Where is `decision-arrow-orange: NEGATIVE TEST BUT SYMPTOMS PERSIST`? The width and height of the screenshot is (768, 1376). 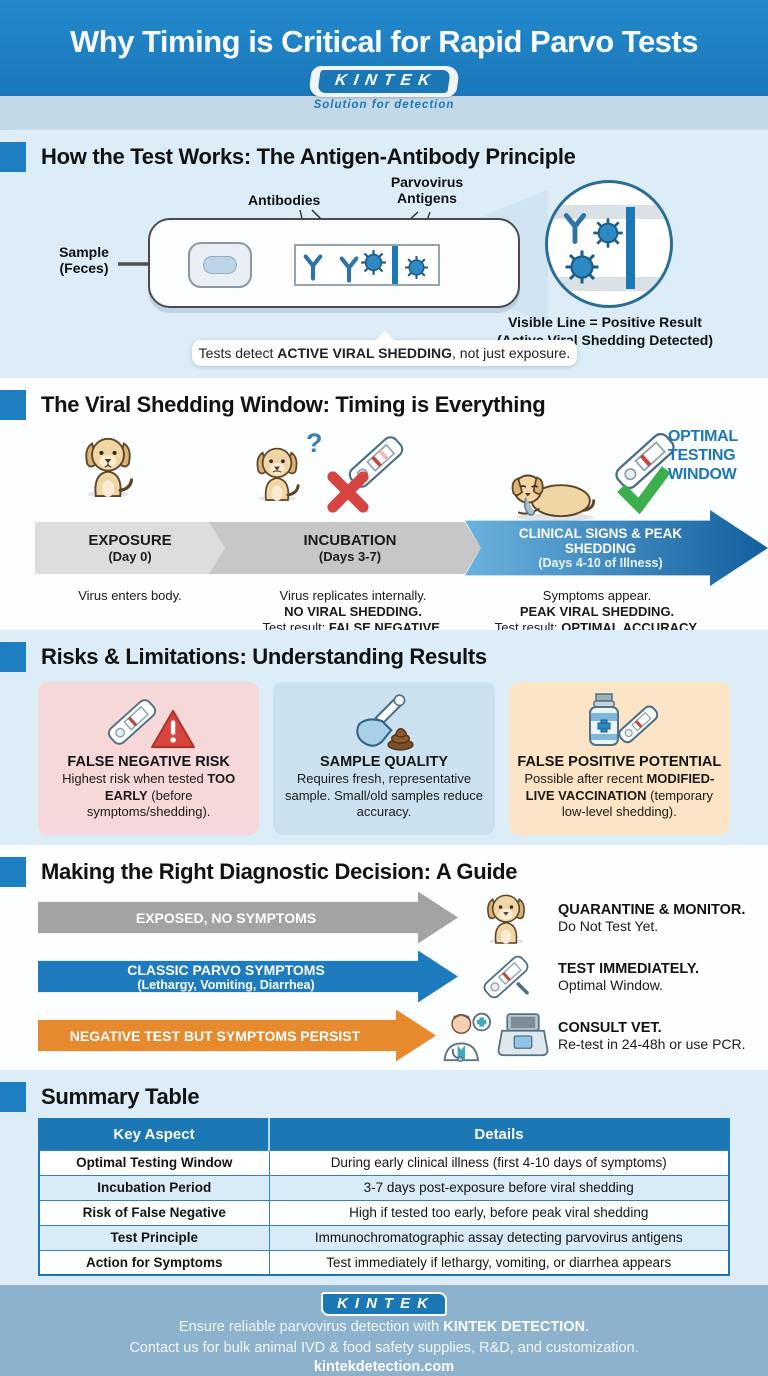 decision-arrow-orange: NEGATIVE TEST BUT SYMPTOMS PERSIST is located at coordinates (237, 1036).